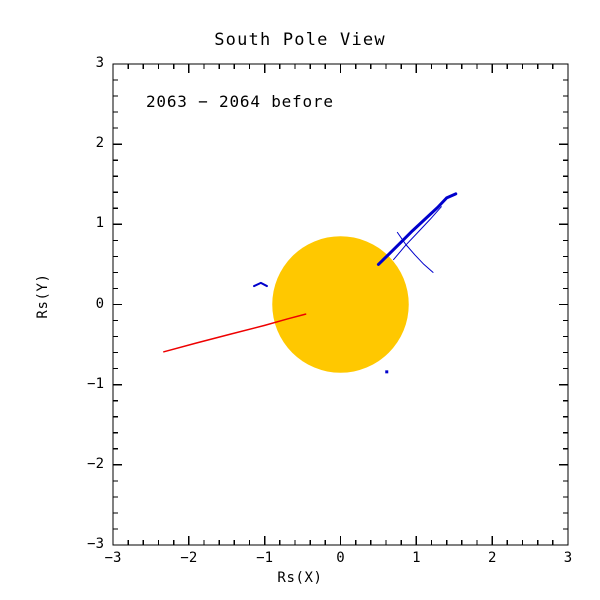 The image size is (600, 600). Describe the element at coordinates (43, 296) in the screenshot. I see `y-axis-label: Rs(Y)` at that location.